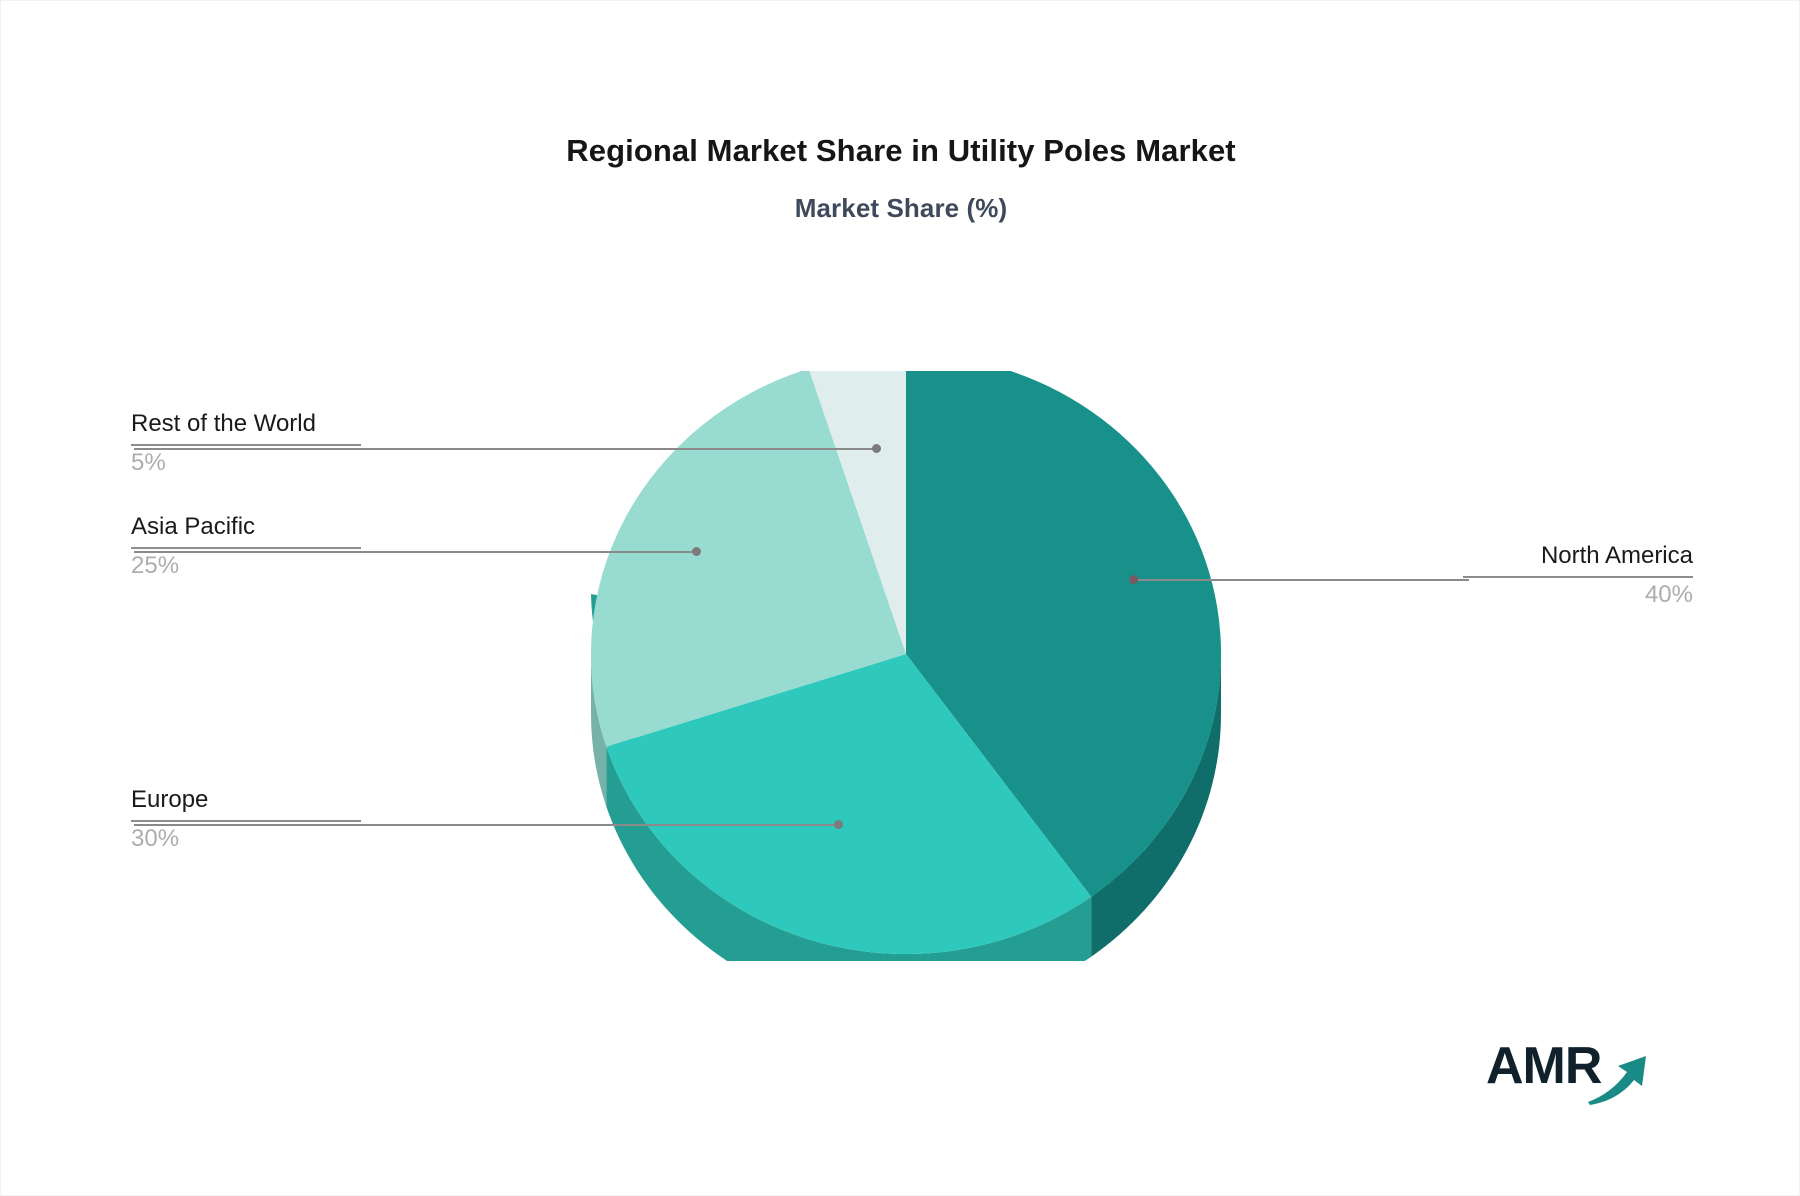 This screenshot has height=1196, width=1800. I want to click on callout-europe: Europe 30%, so click(246, 819).